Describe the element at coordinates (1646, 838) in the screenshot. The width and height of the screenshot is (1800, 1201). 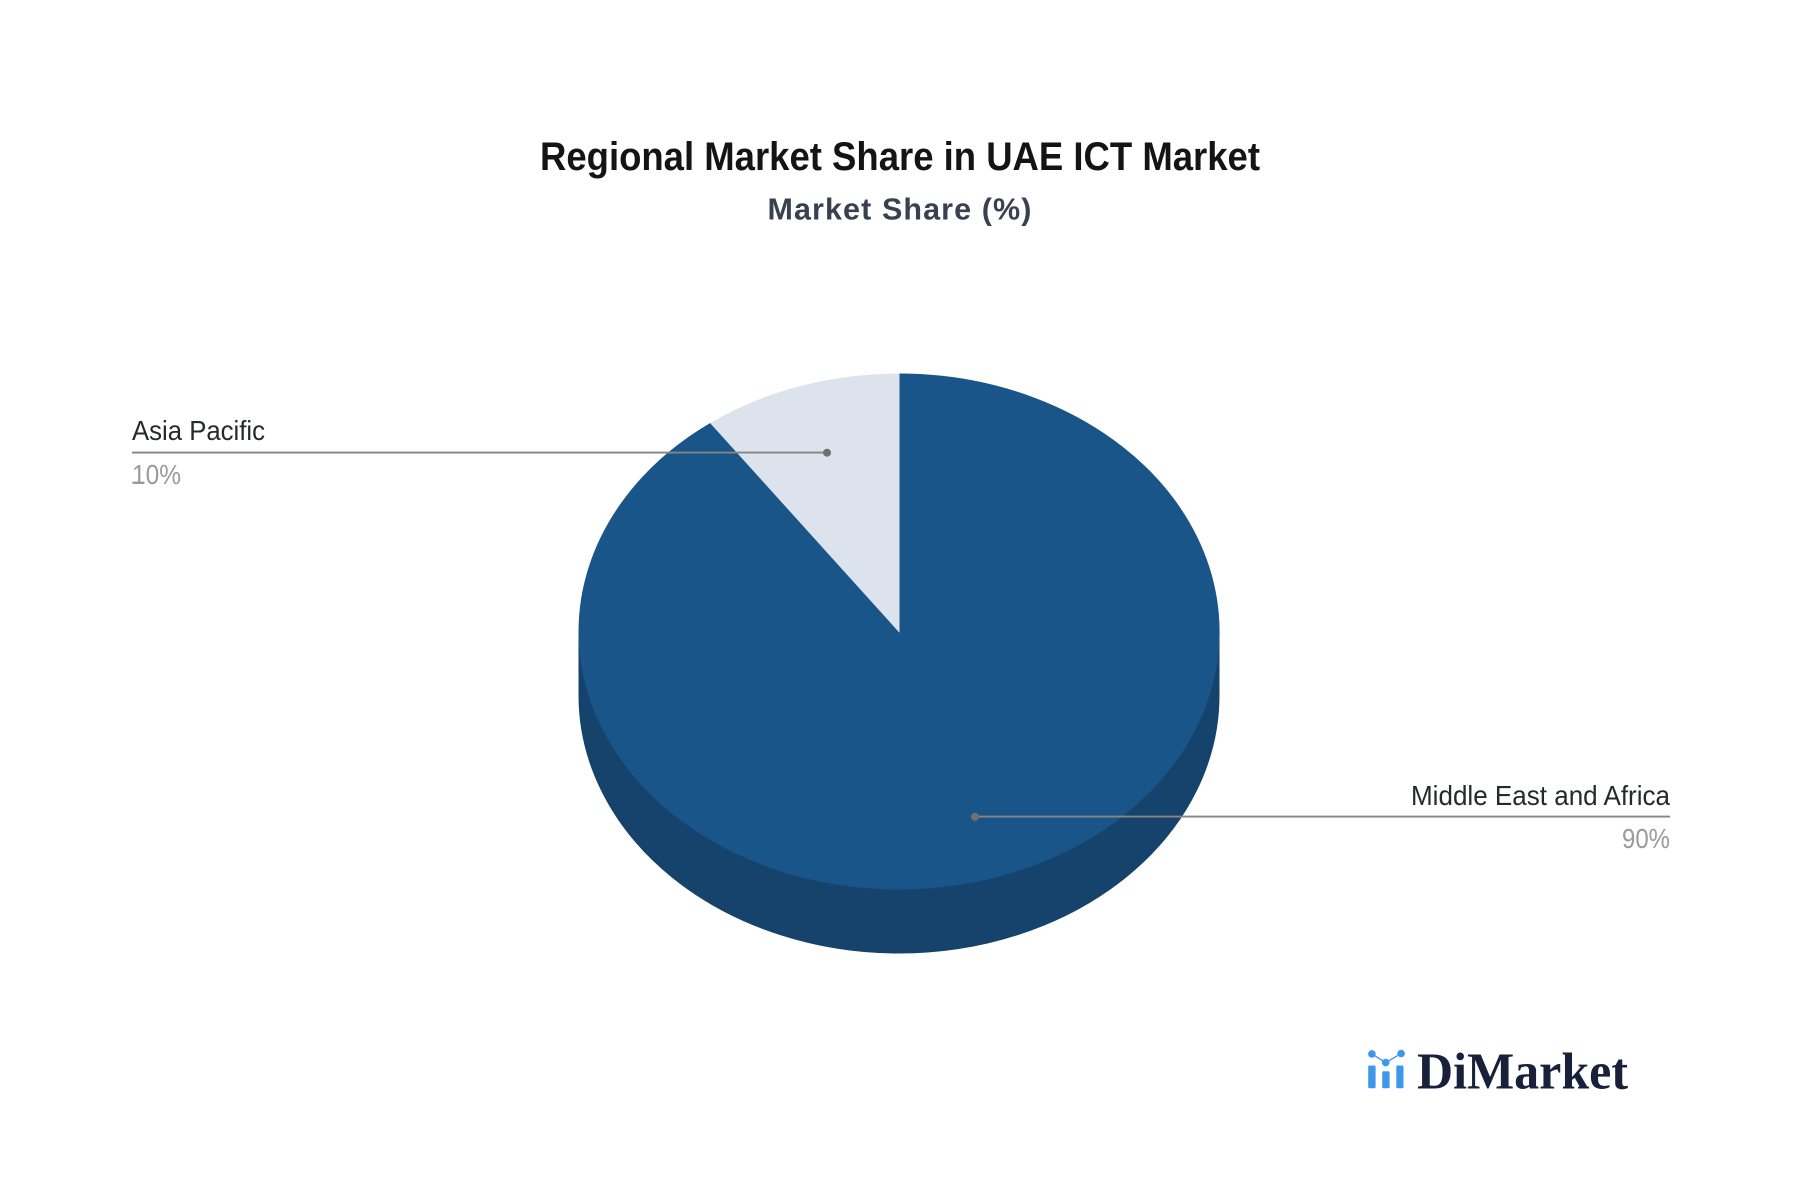
I see `svg-text: 90%` at that location.